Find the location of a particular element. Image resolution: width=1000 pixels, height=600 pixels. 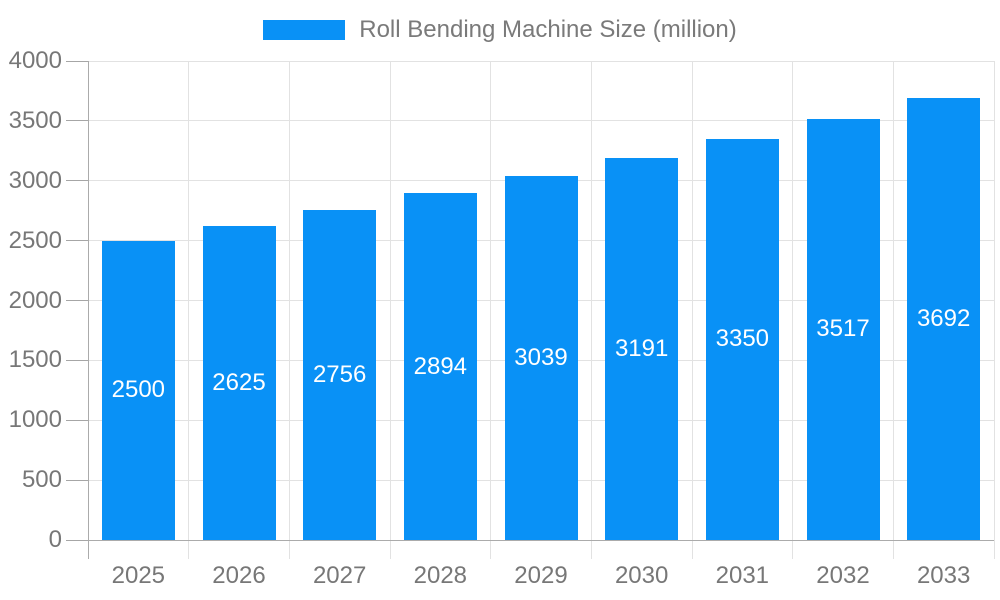

x-axis-label: 2029 is located at coordinates (541, 575).